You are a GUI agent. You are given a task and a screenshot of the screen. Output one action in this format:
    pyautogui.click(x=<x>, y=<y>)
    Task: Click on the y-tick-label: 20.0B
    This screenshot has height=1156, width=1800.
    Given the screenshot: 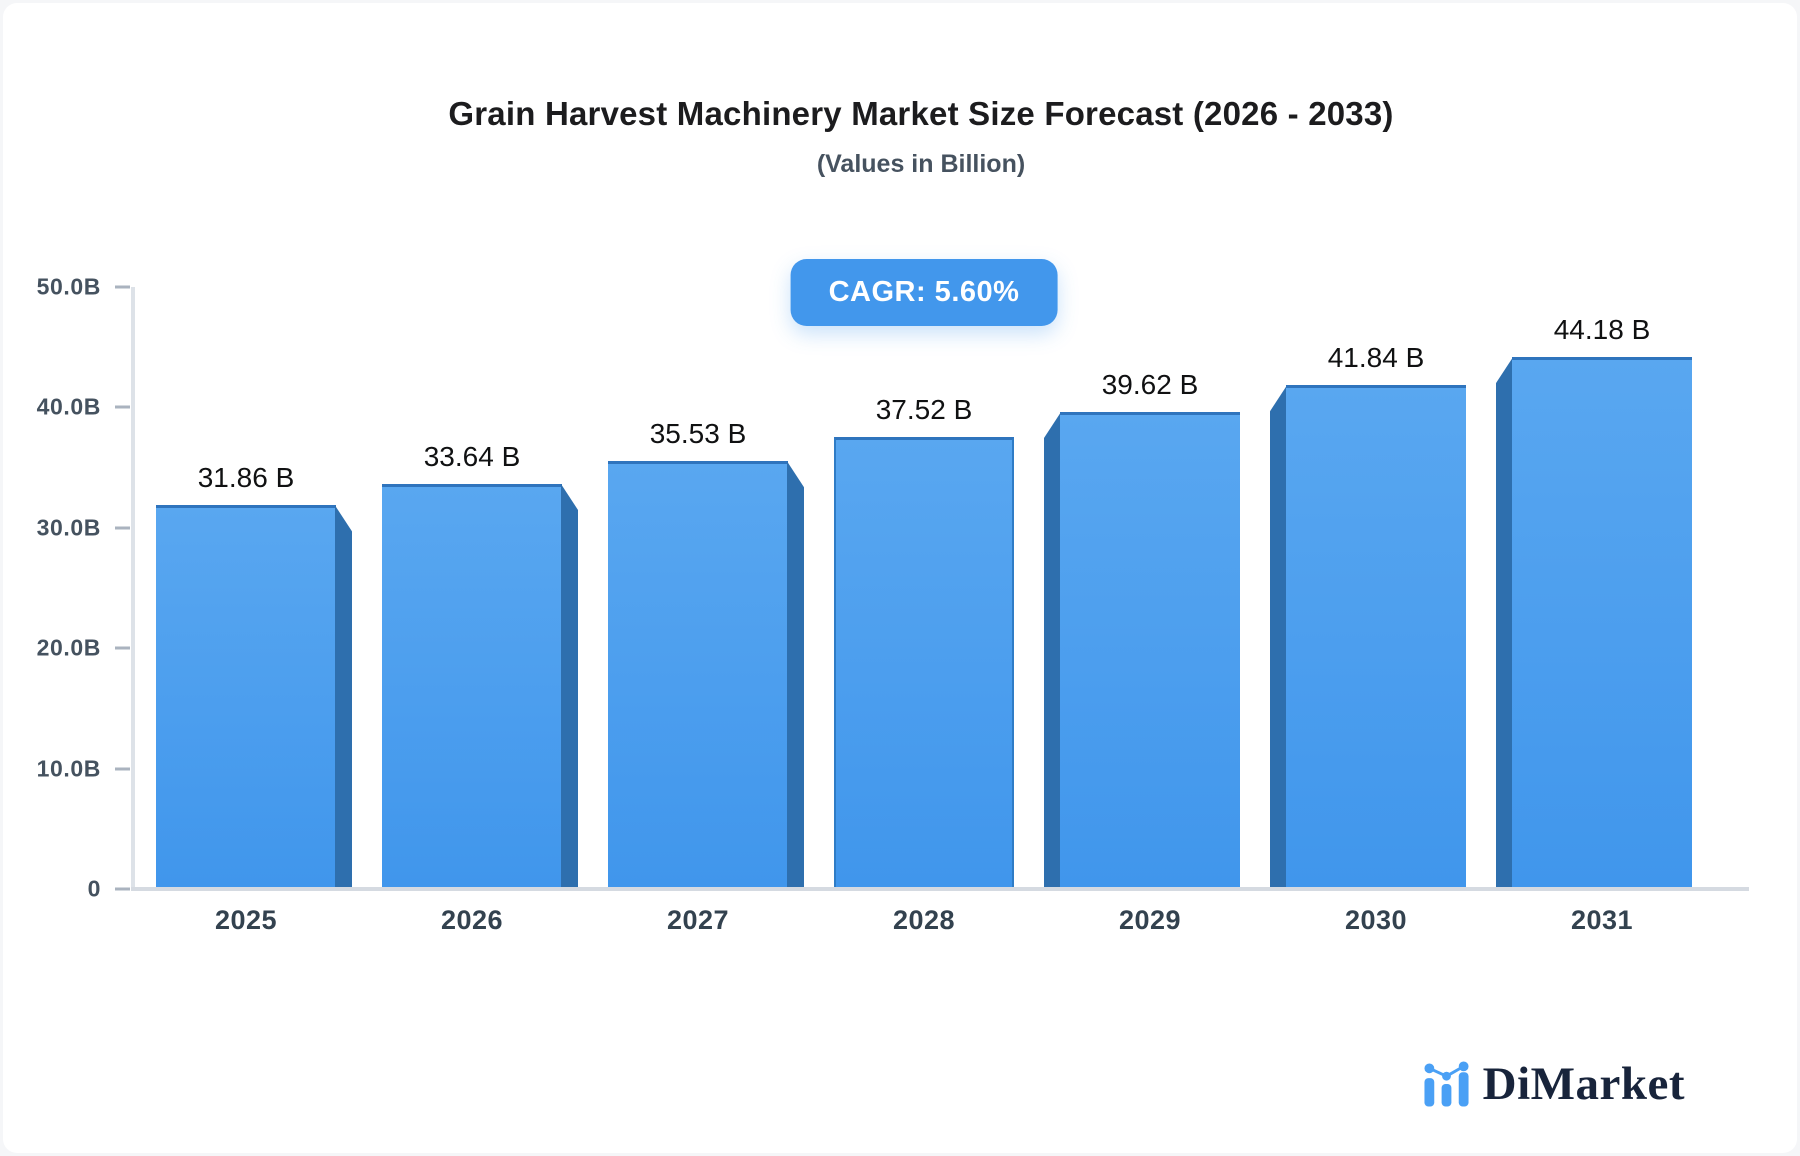 What is the action you would take?
    pyautogui.click(x=68, y=647)
    